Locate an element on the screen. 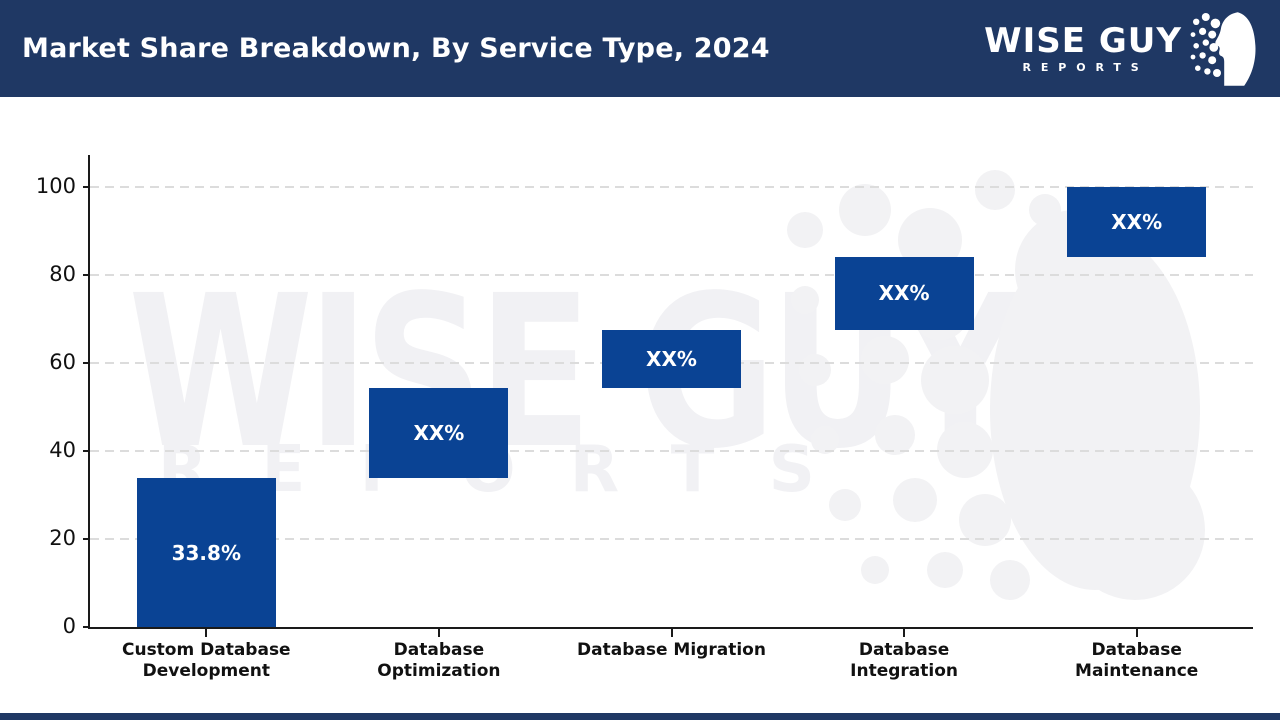 The image size is (1280, 720). x-axis-category-label: Database Integration is located at coordinates (904, 660).